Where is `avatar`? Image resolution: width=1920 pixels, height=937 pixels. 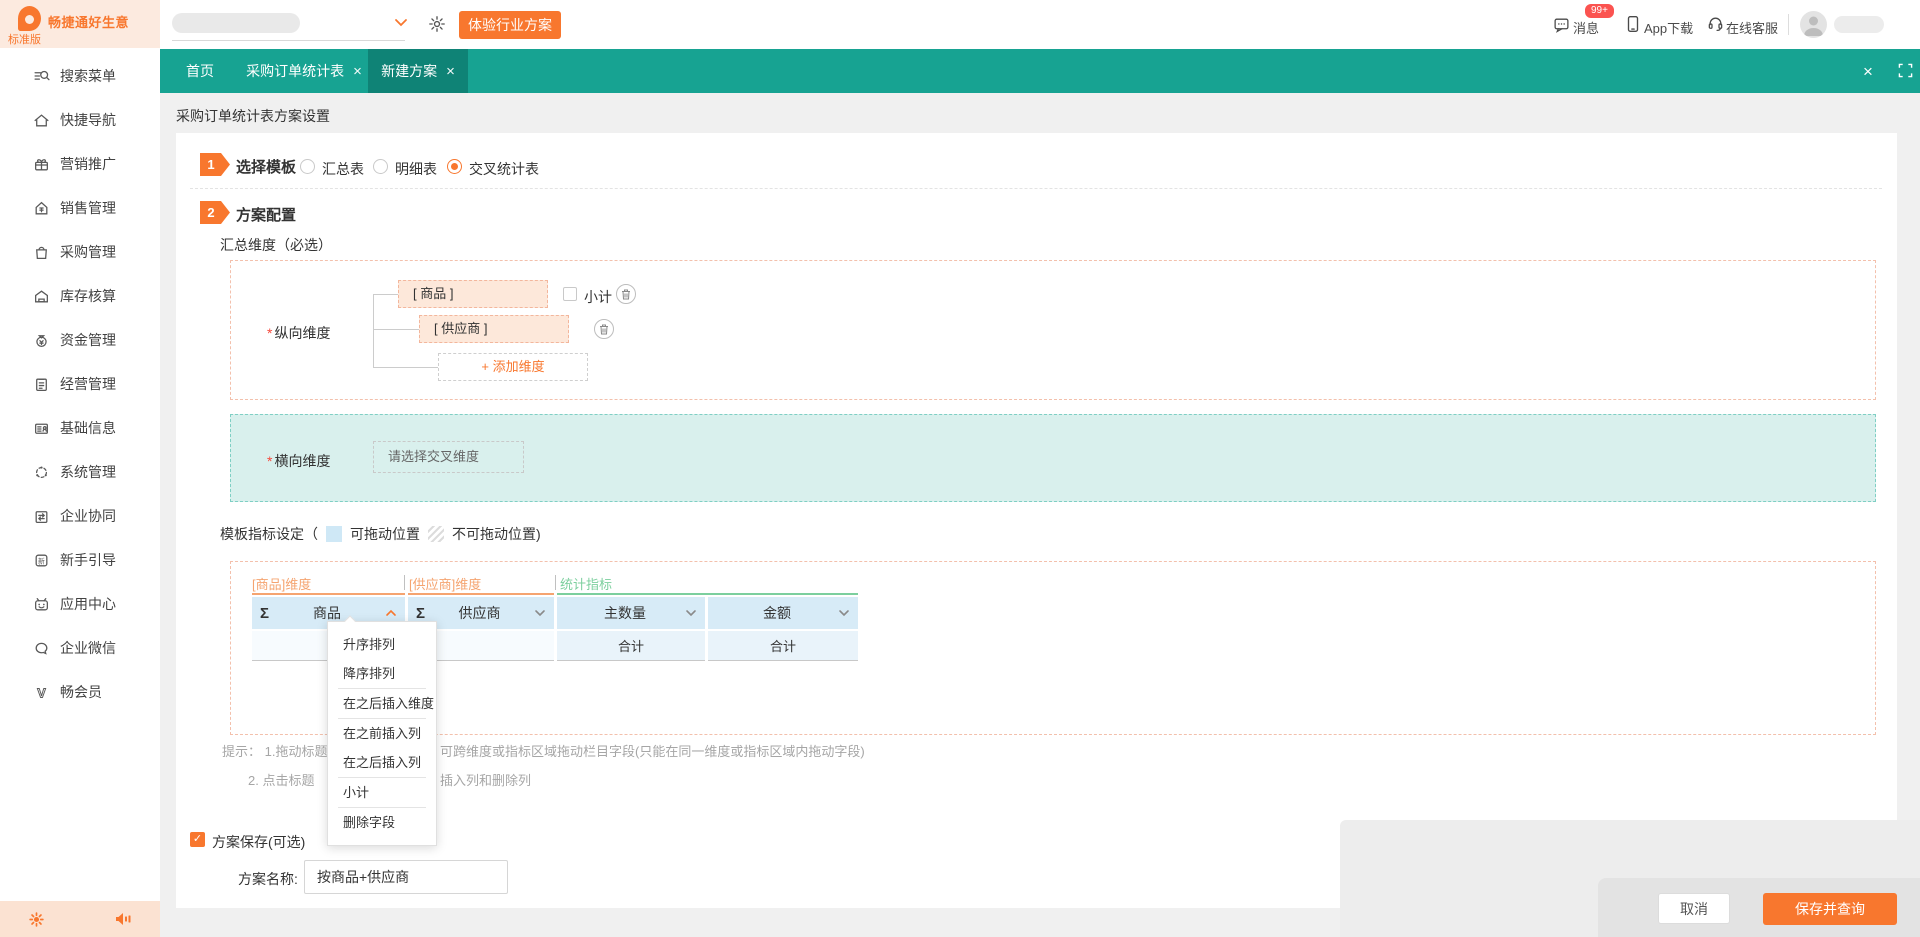 avatar is located at coordinates (1813, 24).